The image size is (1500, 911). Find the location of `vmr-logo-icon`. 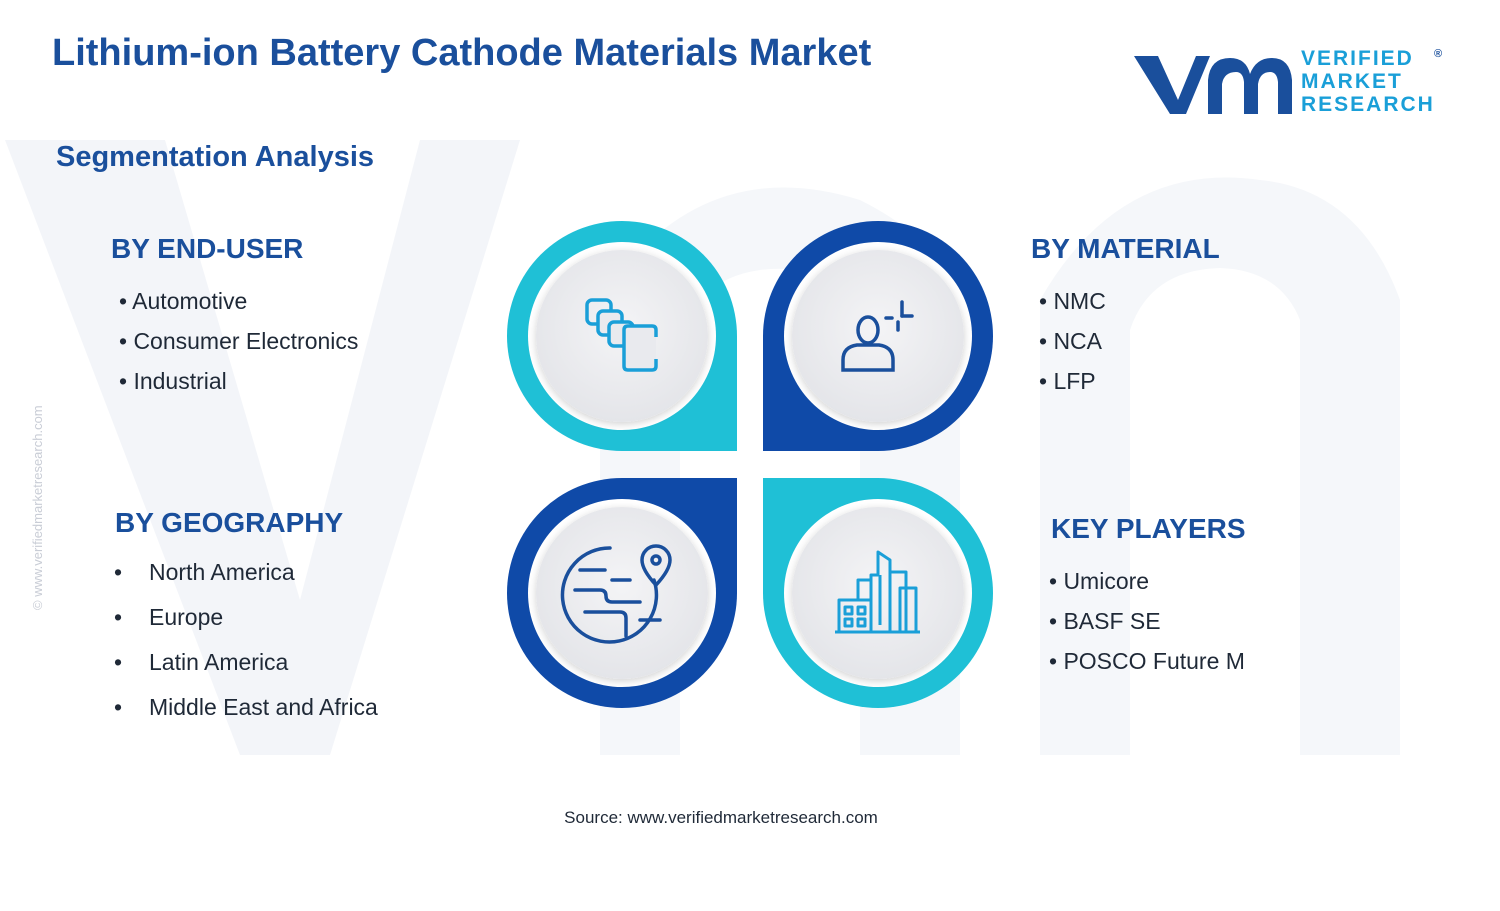

vmr-logo-icon is located at coordinates (1213, 85).